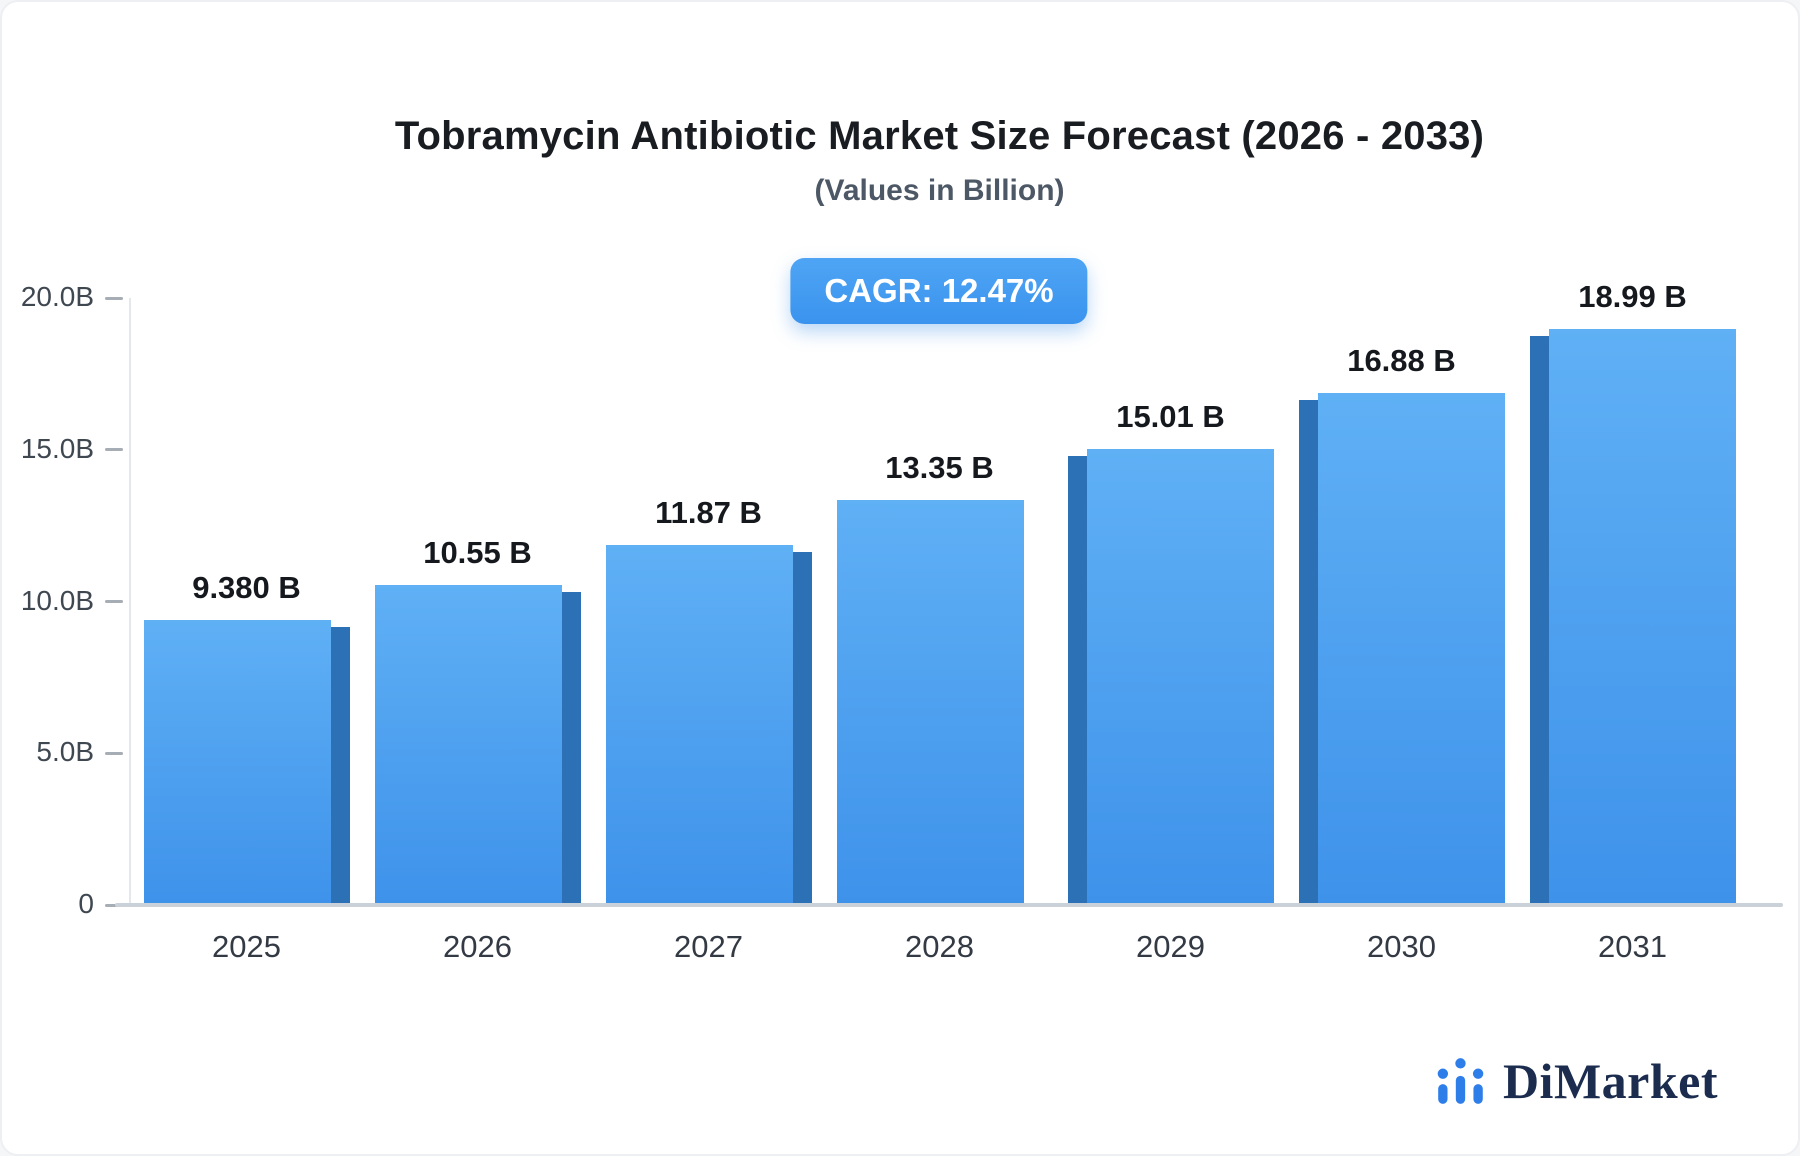  Describe the element at coordinates (246, 946) in the screenshot. I see `x-axis-label: 2025` at that location.